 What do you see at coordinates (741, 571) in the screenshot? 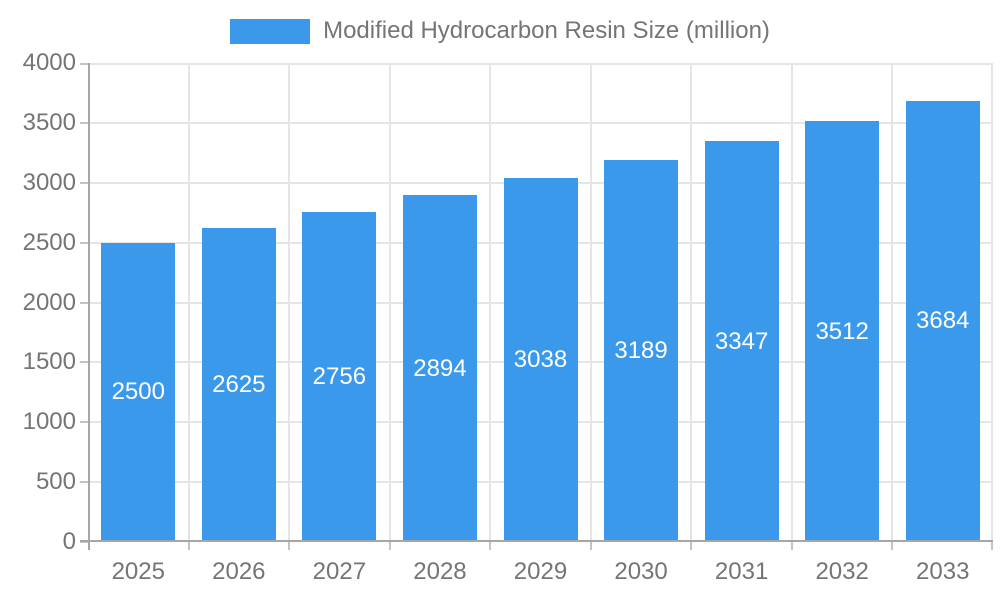
I see `x-tick-label: 2031` at bounding box center [741, 571].